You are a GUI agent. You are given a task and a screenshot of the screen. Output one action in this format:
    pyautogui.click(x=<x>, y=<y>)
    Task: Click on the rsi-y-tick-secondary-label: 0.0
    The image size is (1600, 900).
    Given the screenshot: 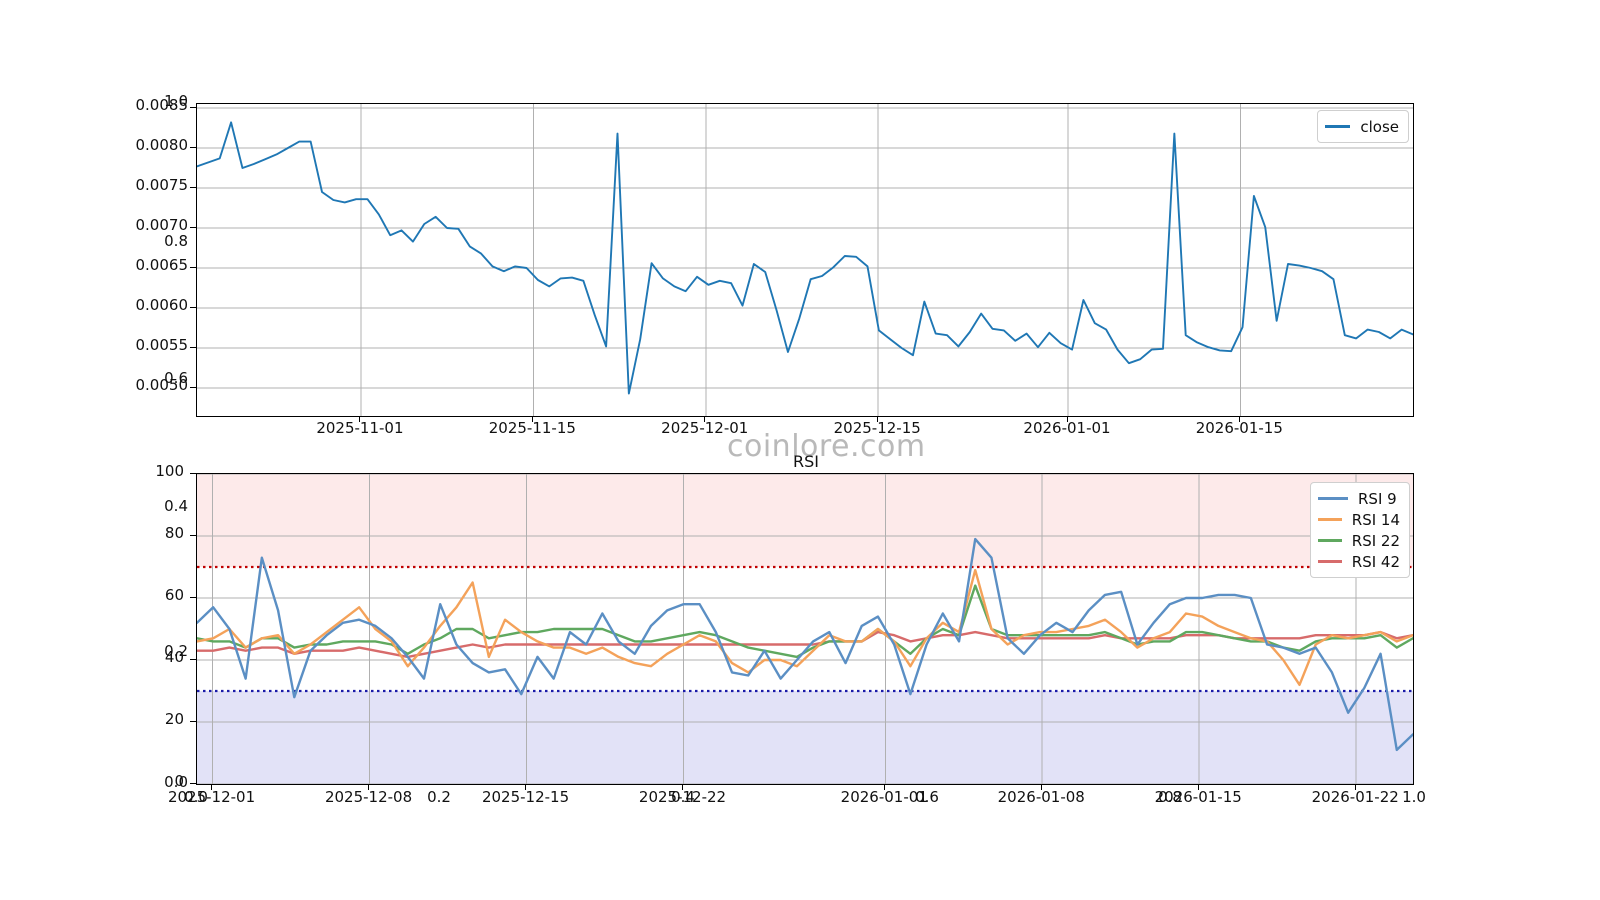 What is the action you would take?
    pyautogui.click(x=176, y=782)
    